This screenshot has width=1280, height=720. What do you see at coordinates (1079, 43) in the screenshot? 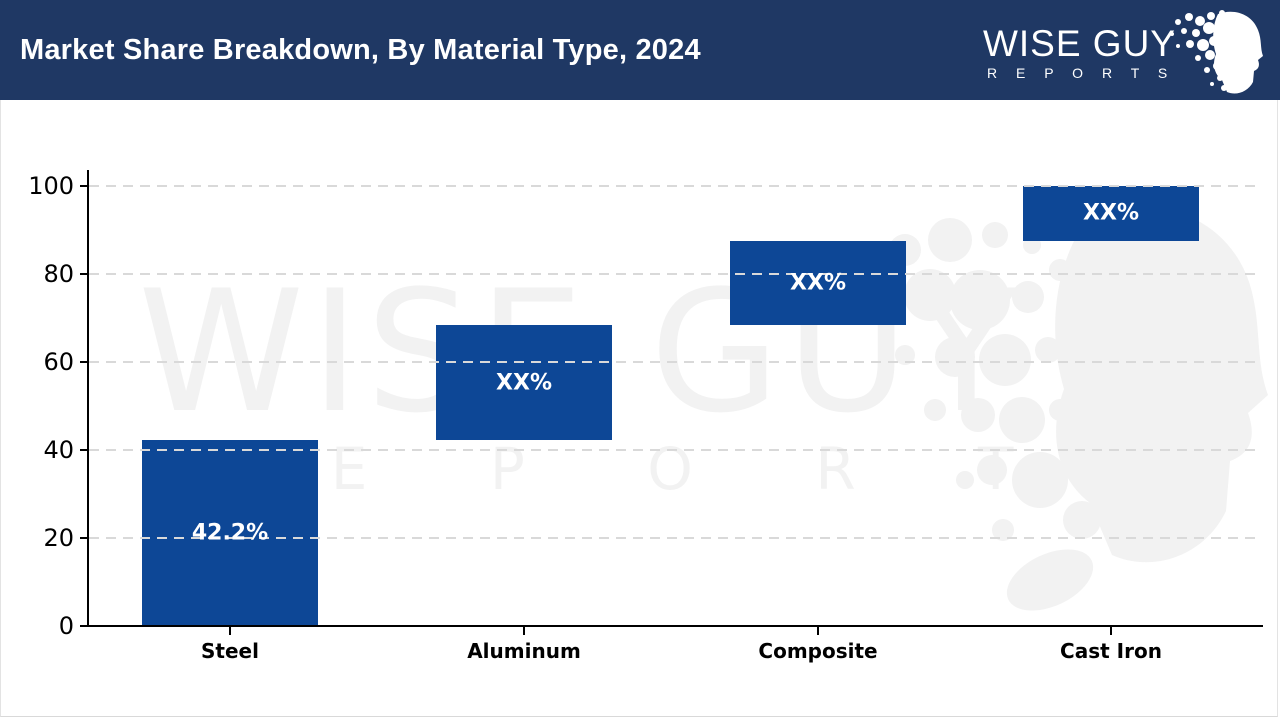
I see `logo-wordmark: WISE GUY` at bounding box center [1079, 43].